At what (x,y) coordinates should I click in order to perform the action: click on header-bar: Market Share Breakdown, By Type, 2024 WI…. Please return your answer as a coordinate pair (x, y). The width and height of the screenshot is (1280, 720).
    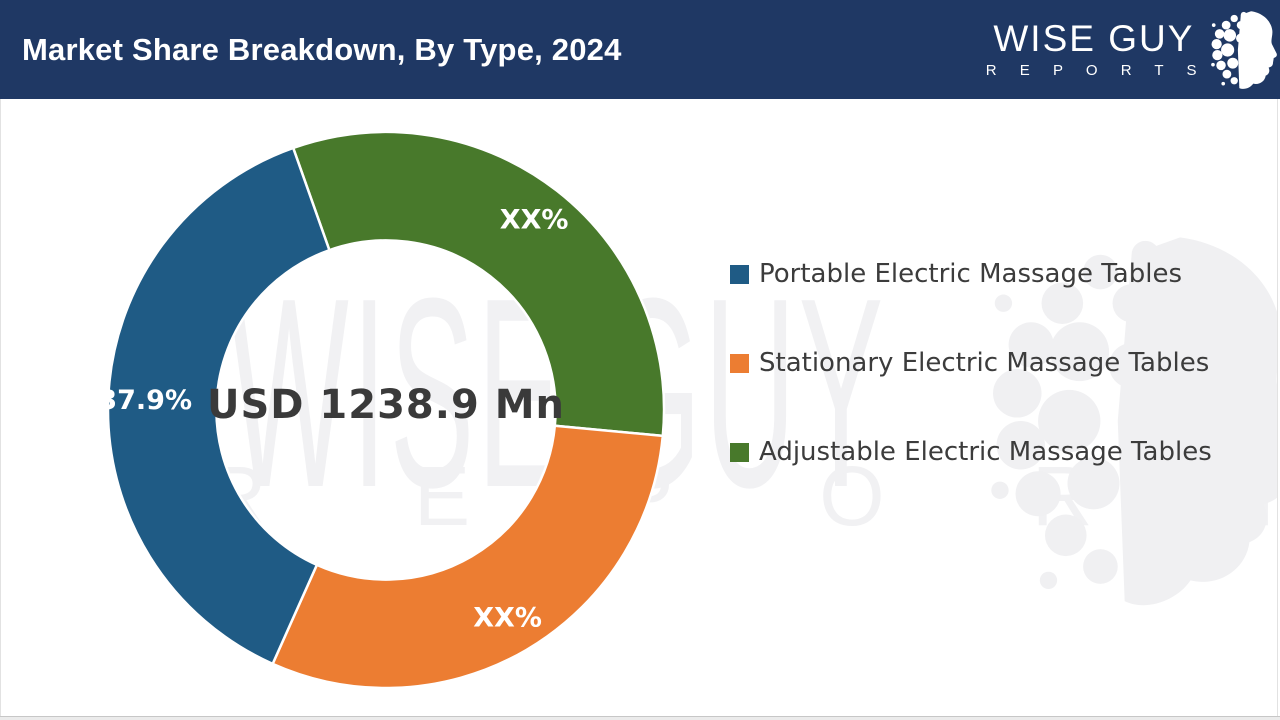
    Looking at the image, I should click on (640, 49).